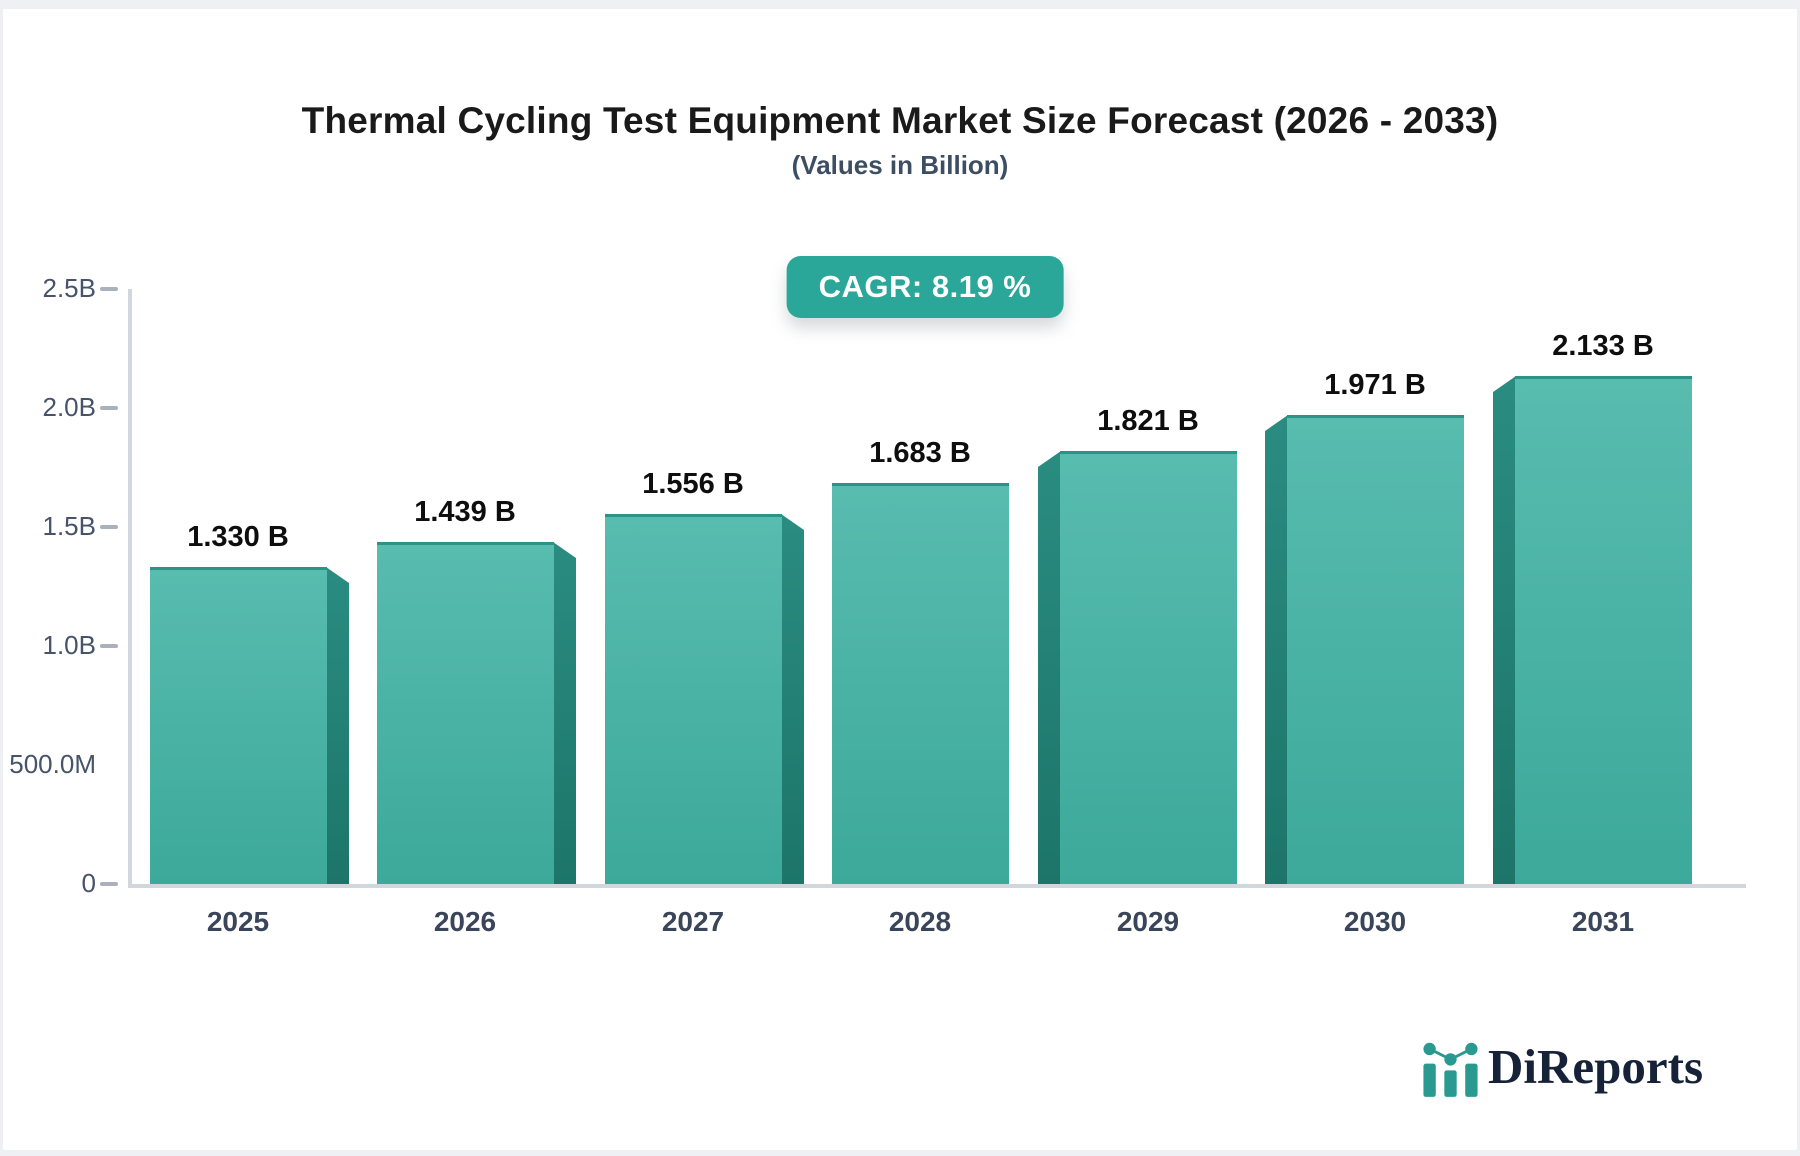 This screenshot has height=1156, width=1800. Describe the element at coordinates (1375, 385) in the screenshot. I see `bar-value-label: 1.971 B` at that location.